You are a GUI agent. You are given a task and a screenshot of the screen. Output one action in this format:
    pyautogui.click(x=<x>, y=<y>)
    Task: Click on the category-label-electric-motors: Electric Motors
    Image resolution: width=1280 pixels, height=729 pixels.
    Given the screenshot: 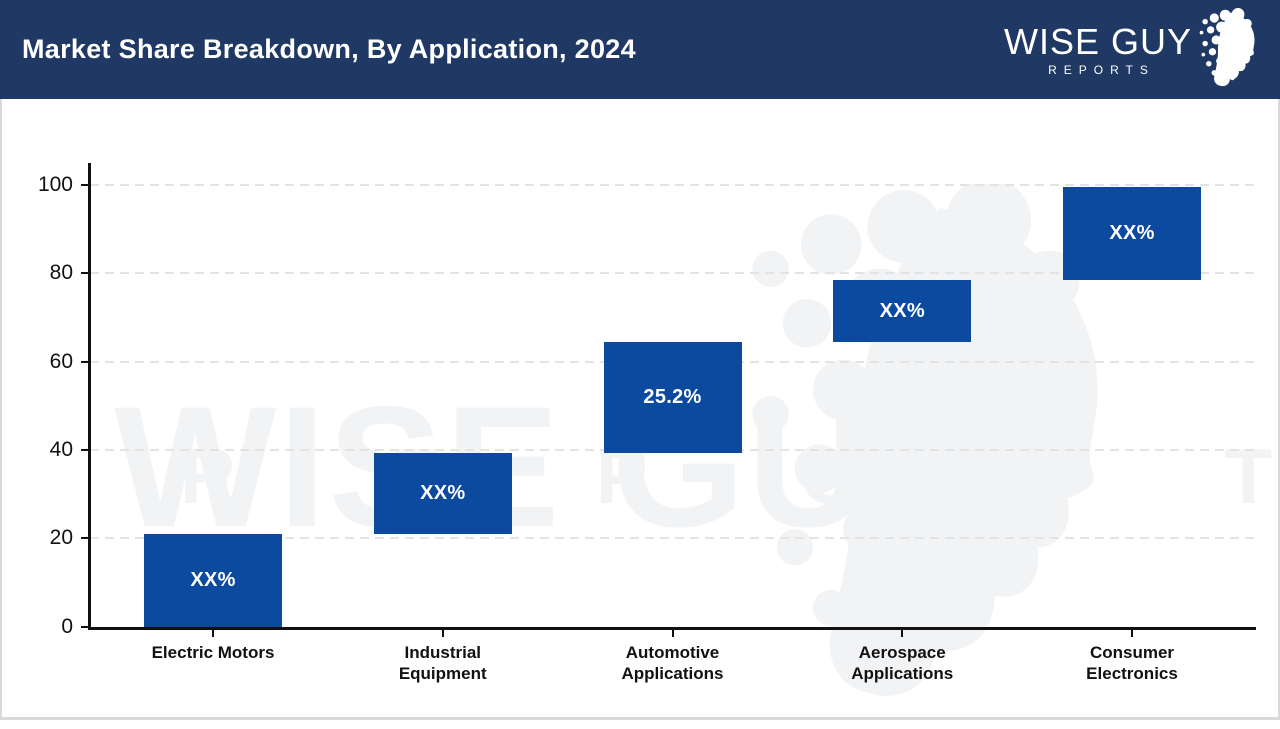 What is the action you would take?
    pyautogui.click(x=213, y=652)
    